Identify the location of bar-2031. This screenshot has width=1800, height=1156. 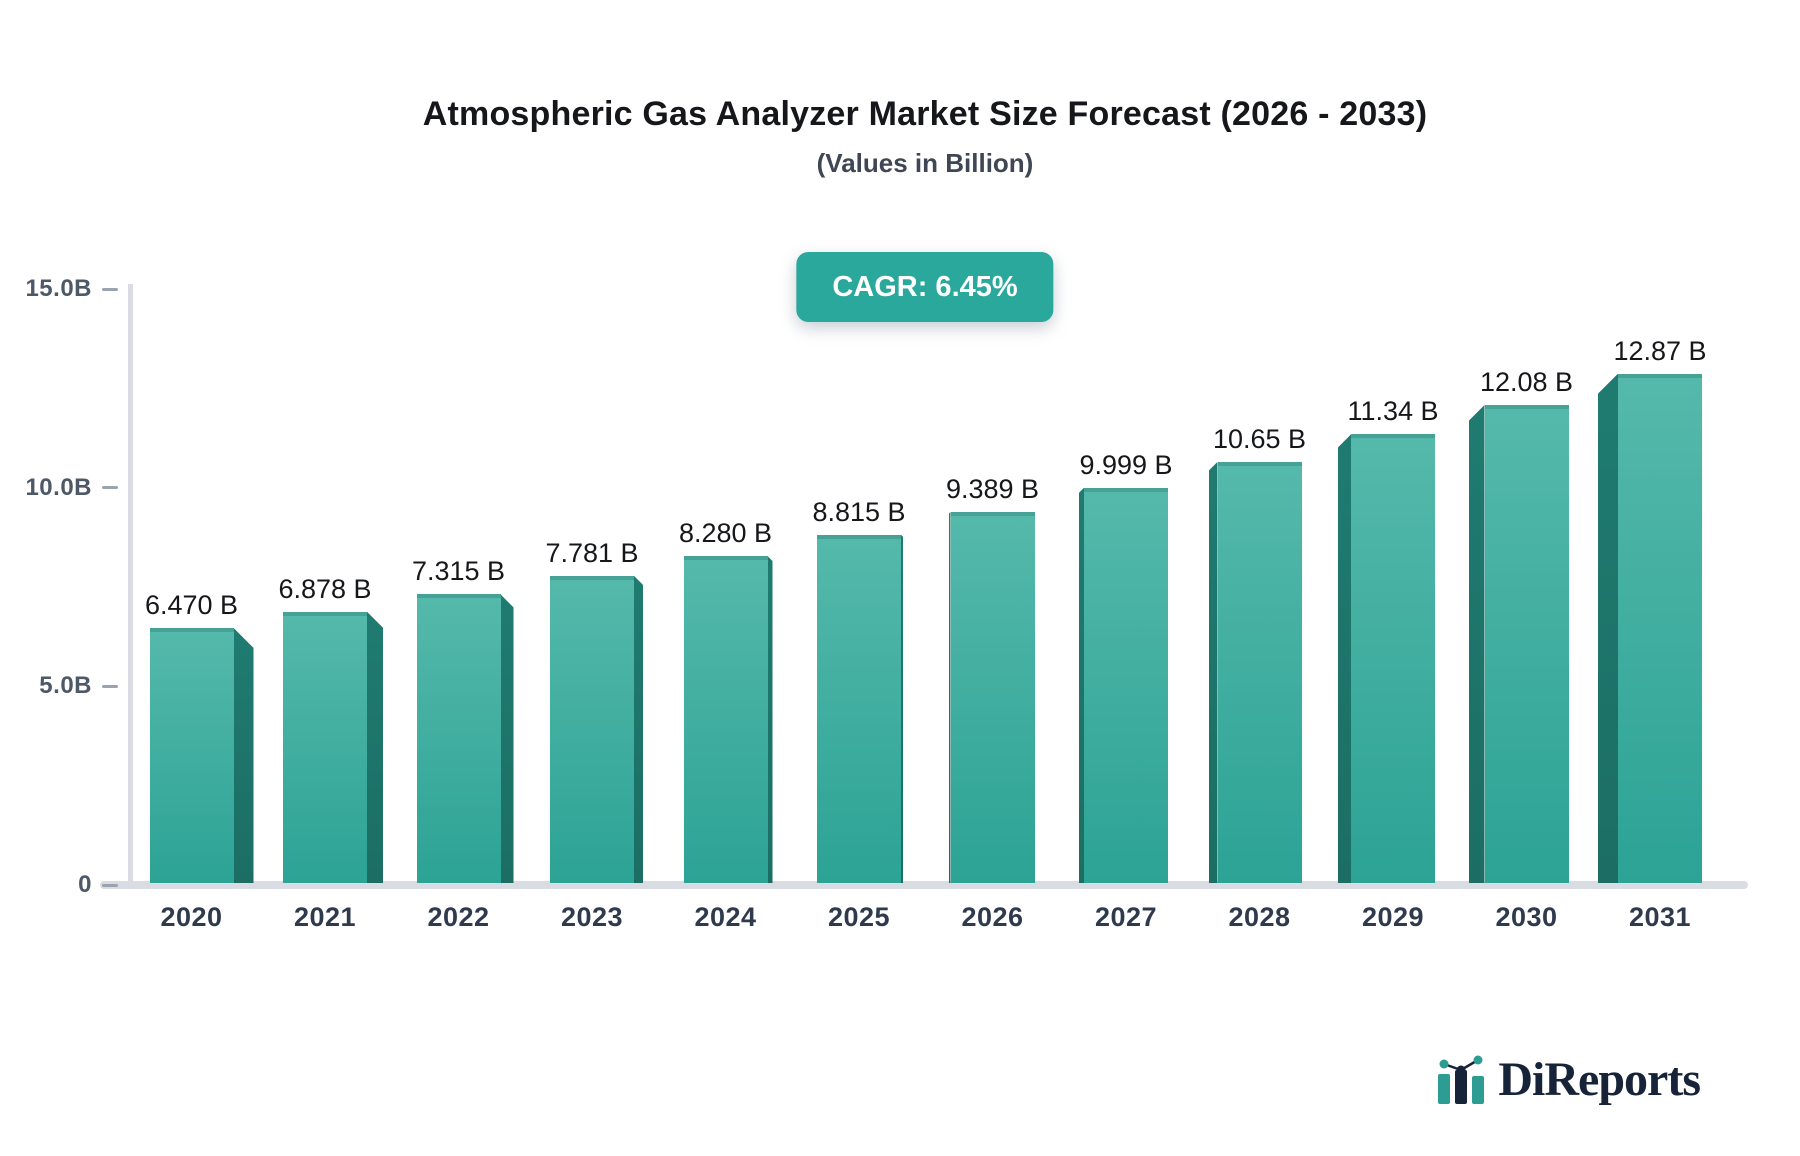
(1650, 628).